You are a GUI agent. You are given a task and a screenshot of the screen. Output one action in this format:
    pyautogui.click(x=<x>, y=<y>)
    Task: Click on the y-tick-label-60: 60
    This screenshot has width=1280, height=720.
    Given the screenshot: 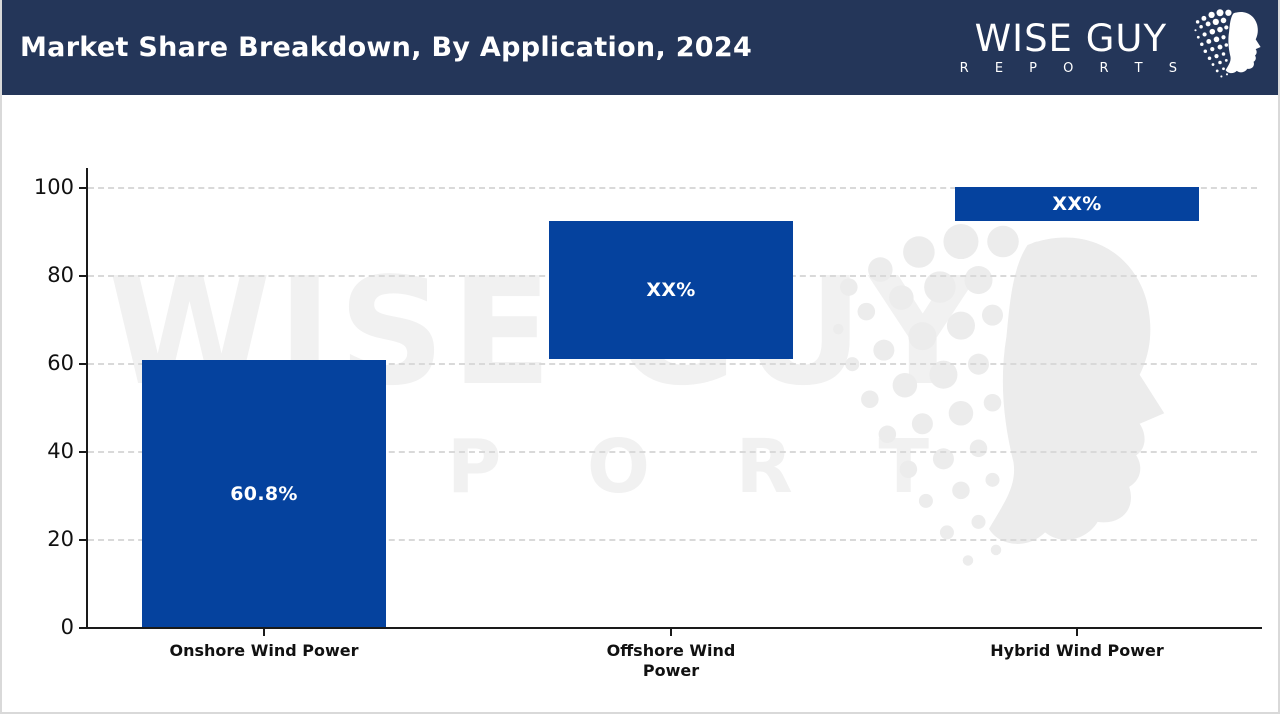 What is the action you would take?
    pyautogui.click(x=60, y=363)
    